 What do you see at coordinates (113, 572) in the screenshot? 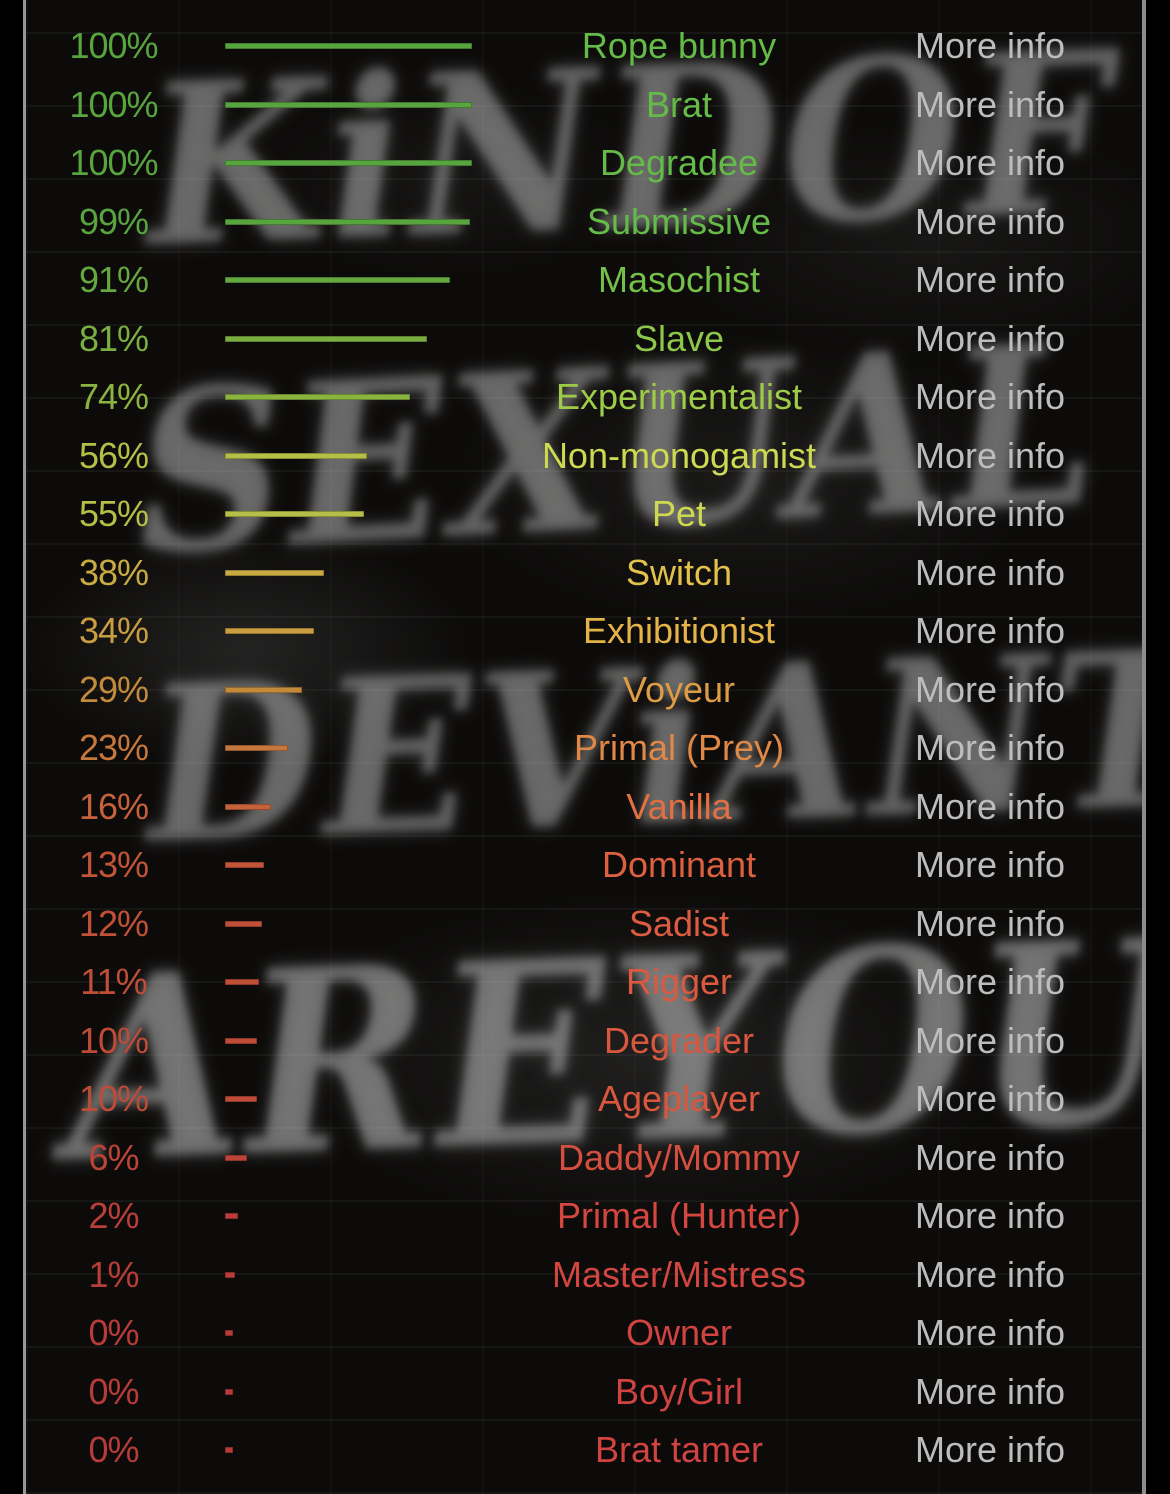
I see `result-percent: 38%` at bounding box center [113, 572].